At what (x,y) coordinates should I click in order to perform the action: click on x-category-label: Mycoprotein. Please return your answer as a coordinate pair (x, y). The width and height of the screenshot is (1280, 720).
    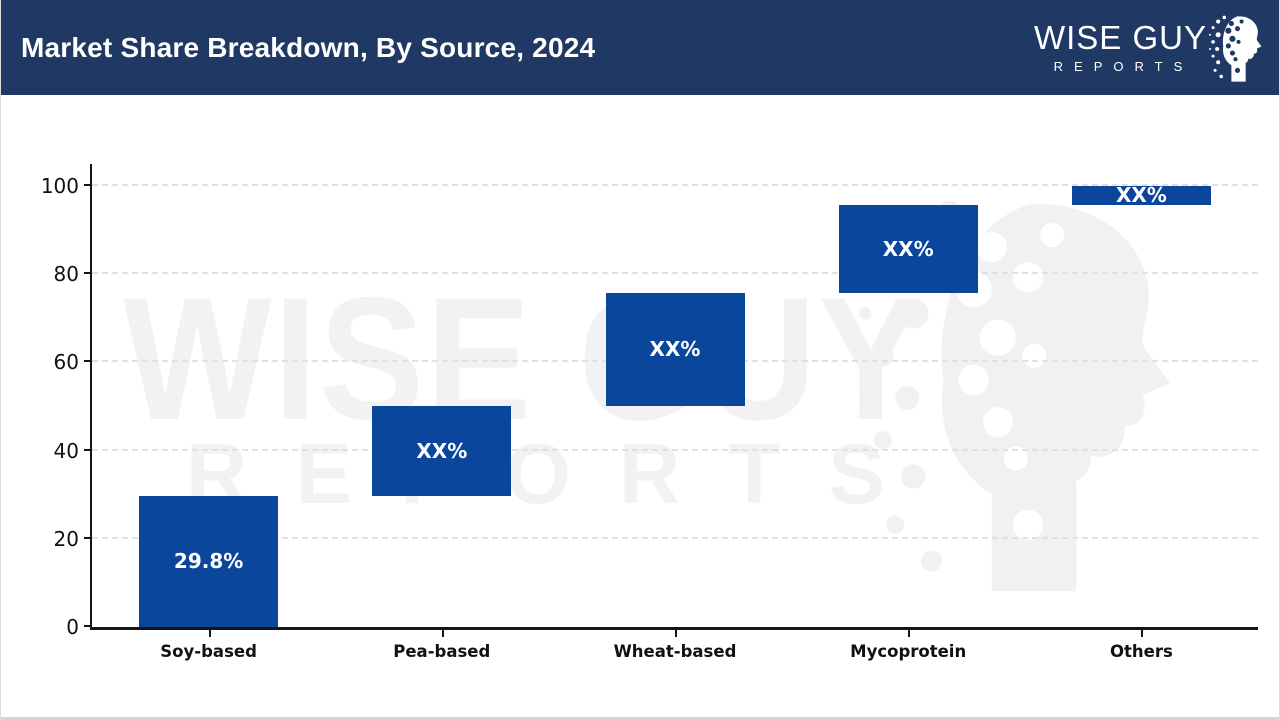
    Looking at the image, I should click on (908, 651).